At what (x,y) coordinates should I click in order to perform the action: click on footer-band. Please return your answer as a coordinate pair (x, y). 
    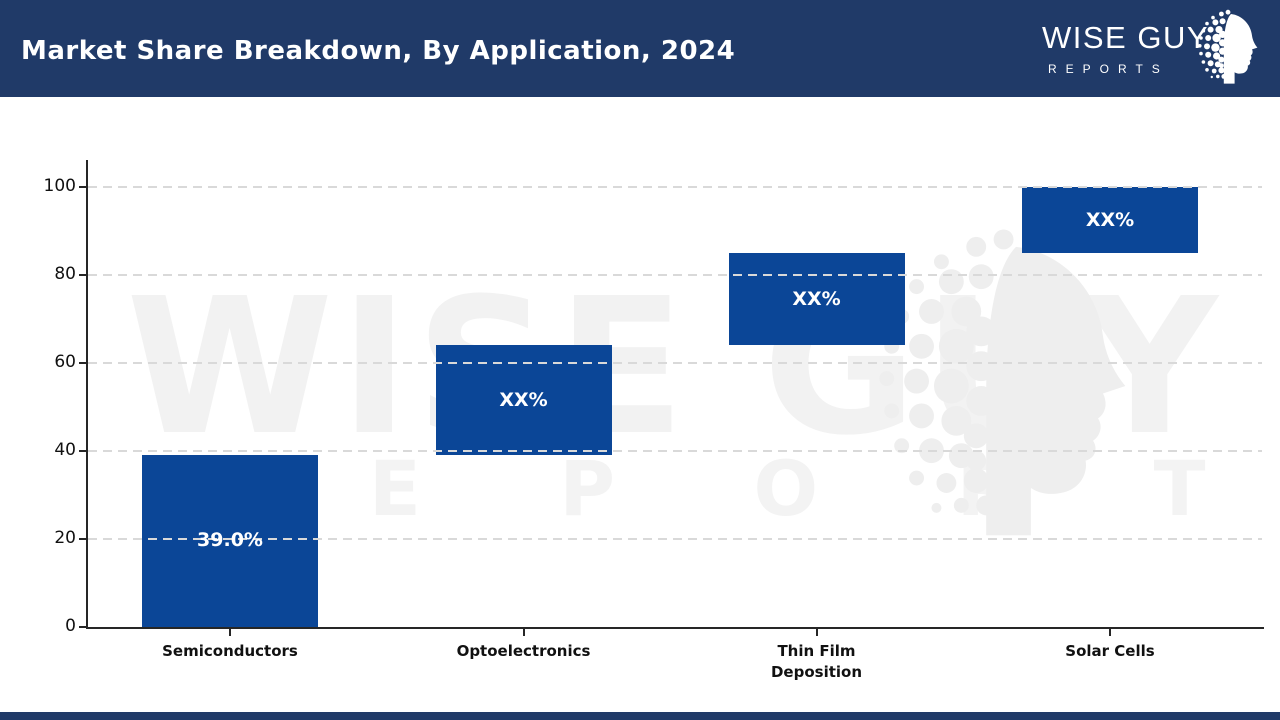
    Looking at the image, I should click on (640, 716).